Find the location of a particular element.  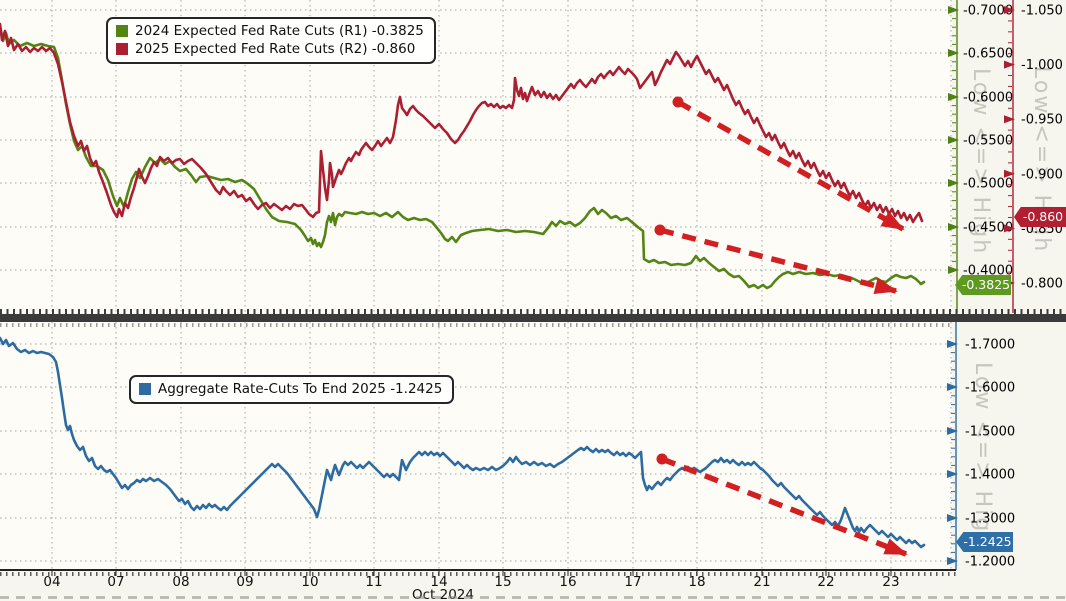

minor-tick-strip-x-axis is located at coordinates (478, 574).